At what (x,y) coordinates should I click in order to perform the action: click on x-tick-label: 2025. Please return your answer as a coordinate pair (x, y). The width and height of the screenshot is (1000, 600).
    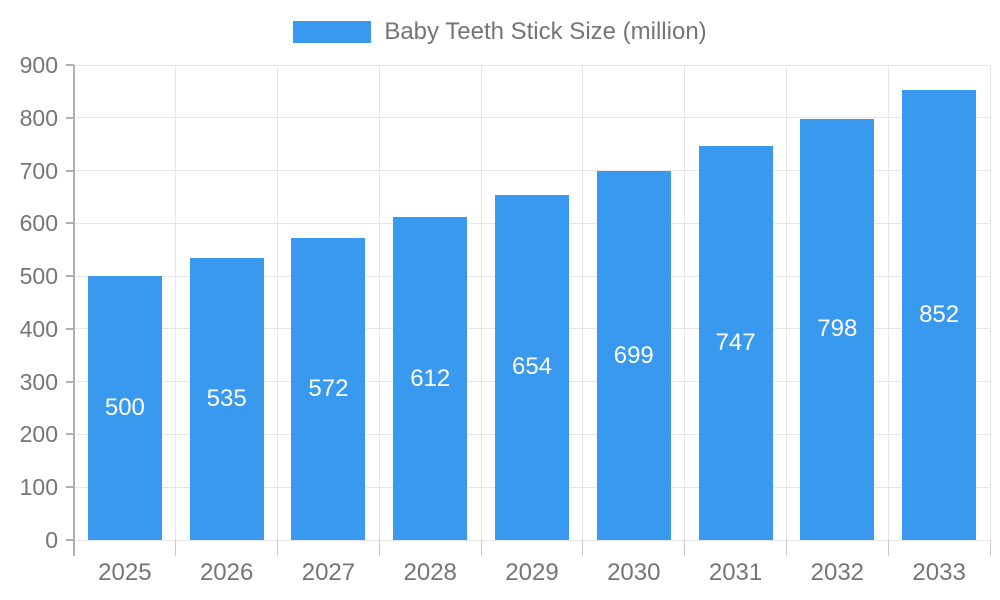
    Looking at the image, I should click on (125, 572).